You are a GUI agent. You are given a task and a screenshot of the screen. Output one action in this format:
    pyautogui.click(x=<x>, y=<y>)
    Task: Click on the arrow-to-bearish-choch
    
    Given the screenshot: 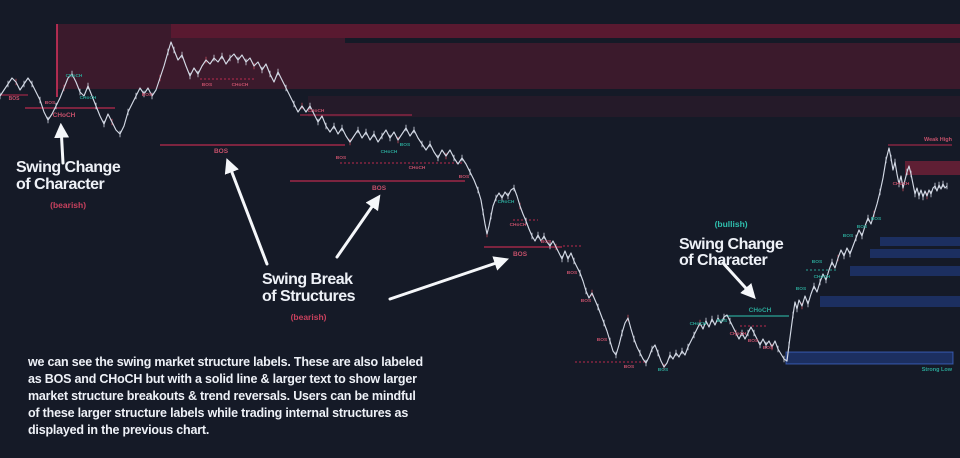 What is the action you would take?
    pyautogui.click(x=62, y=143)
    